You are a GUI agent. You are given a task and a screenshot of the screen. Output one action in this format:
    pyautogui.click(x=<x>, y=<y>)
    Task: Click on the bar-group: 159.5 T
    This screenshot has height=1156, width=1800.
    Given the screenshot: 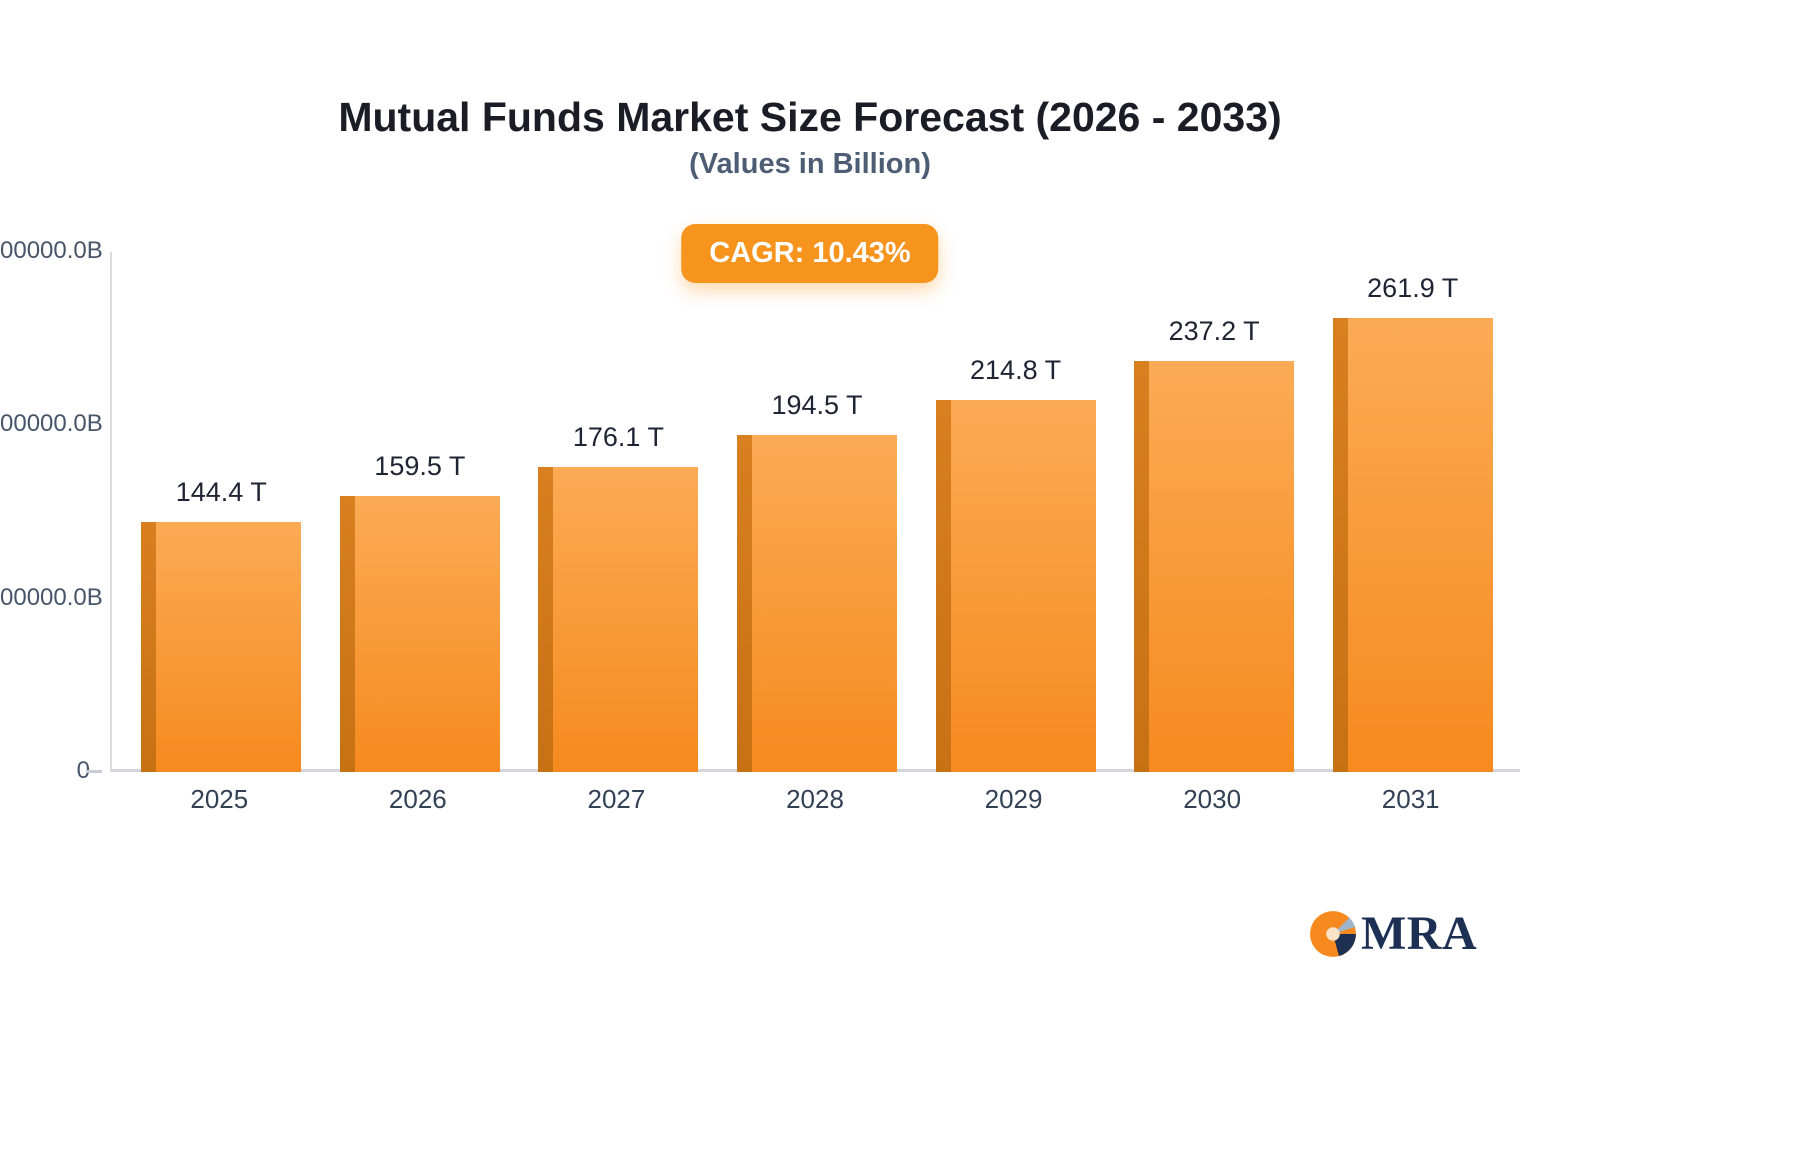 What is the action you would take?
    pyautogui.click(x=420, y=512)
    